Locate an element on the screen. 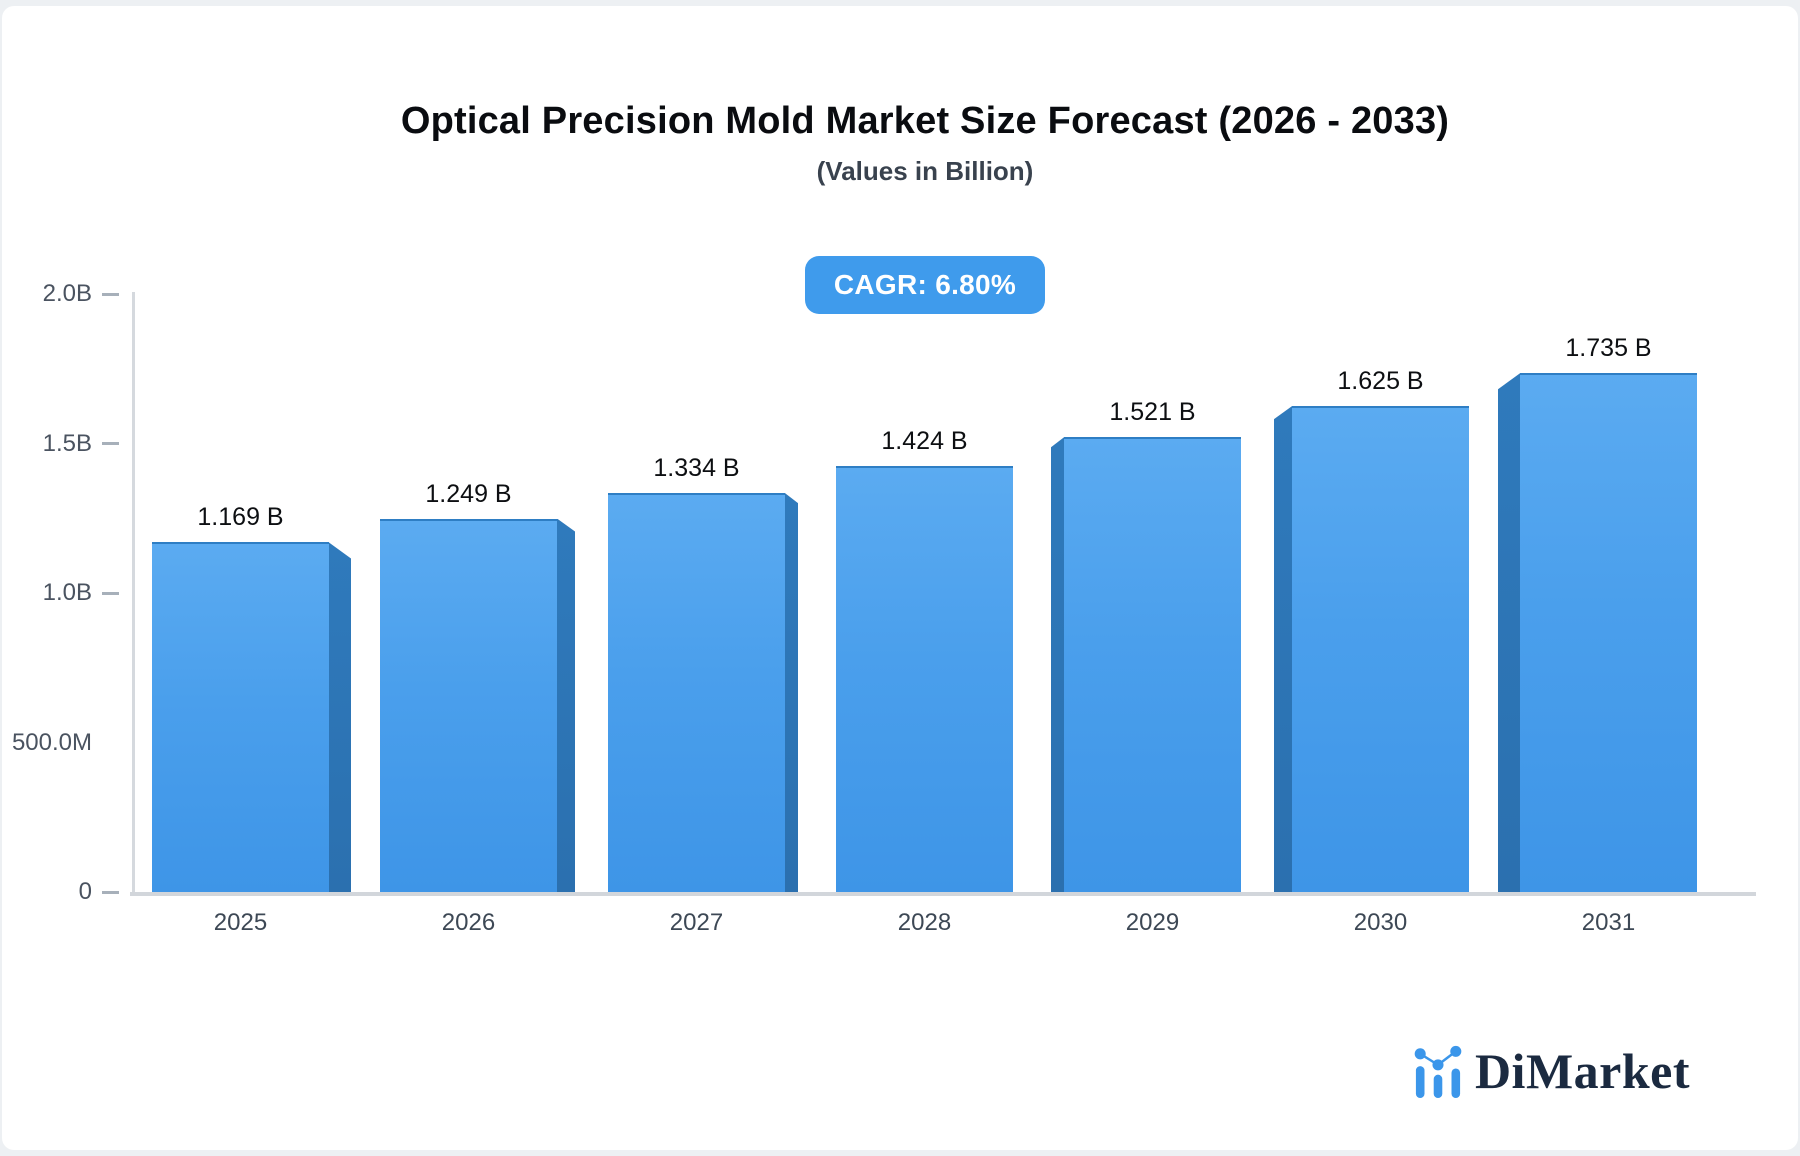 This screenshot has width=1800, height=1156. x-tick-label-2026: 2026 is located at coordinates (468, 922).